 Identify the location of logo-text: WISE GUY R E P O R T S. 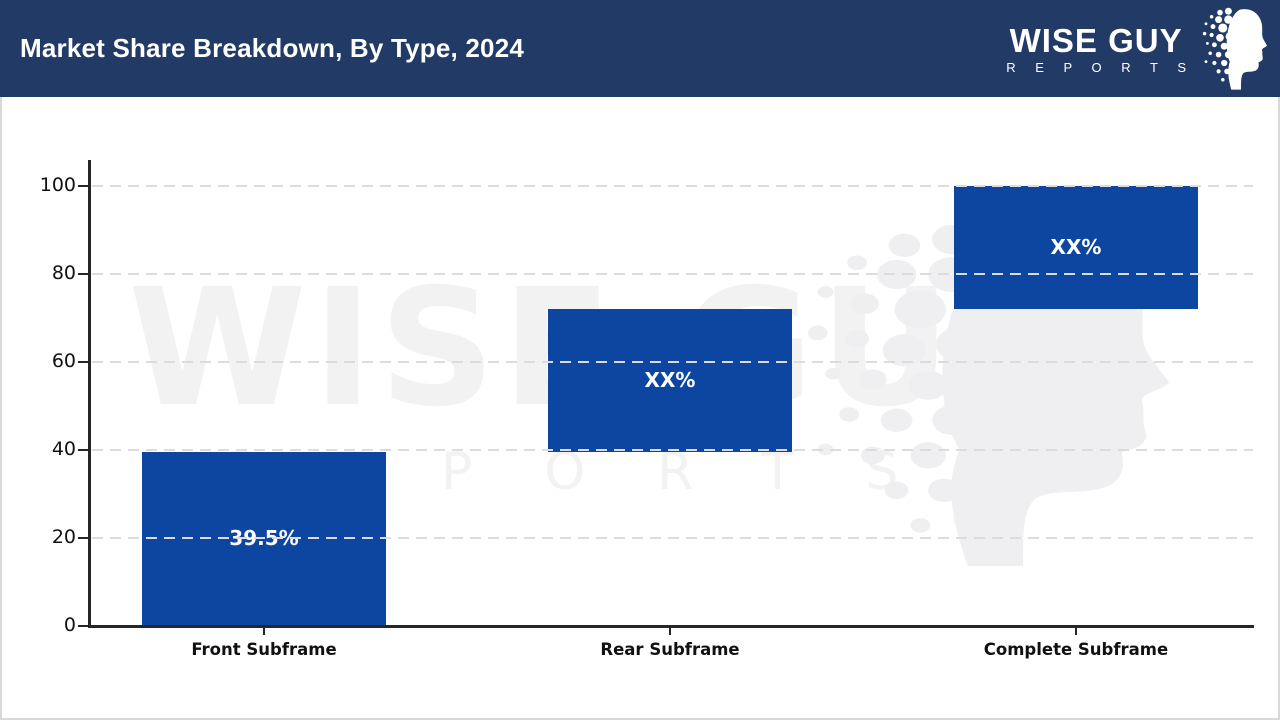
(1096, 49).